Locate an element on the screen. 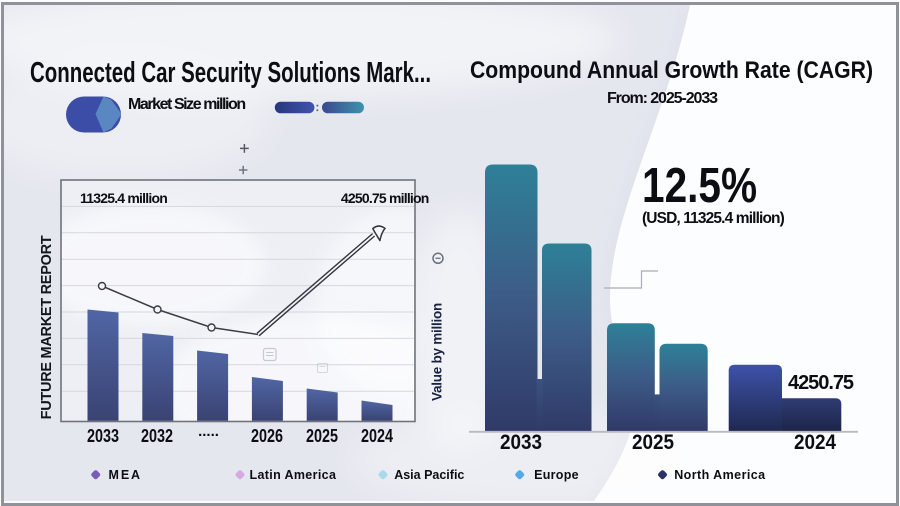 The height and width of the screenshot is (506, 900). svg-text: FUTURE MARKET REPORT is located at coordinates (47, 327).